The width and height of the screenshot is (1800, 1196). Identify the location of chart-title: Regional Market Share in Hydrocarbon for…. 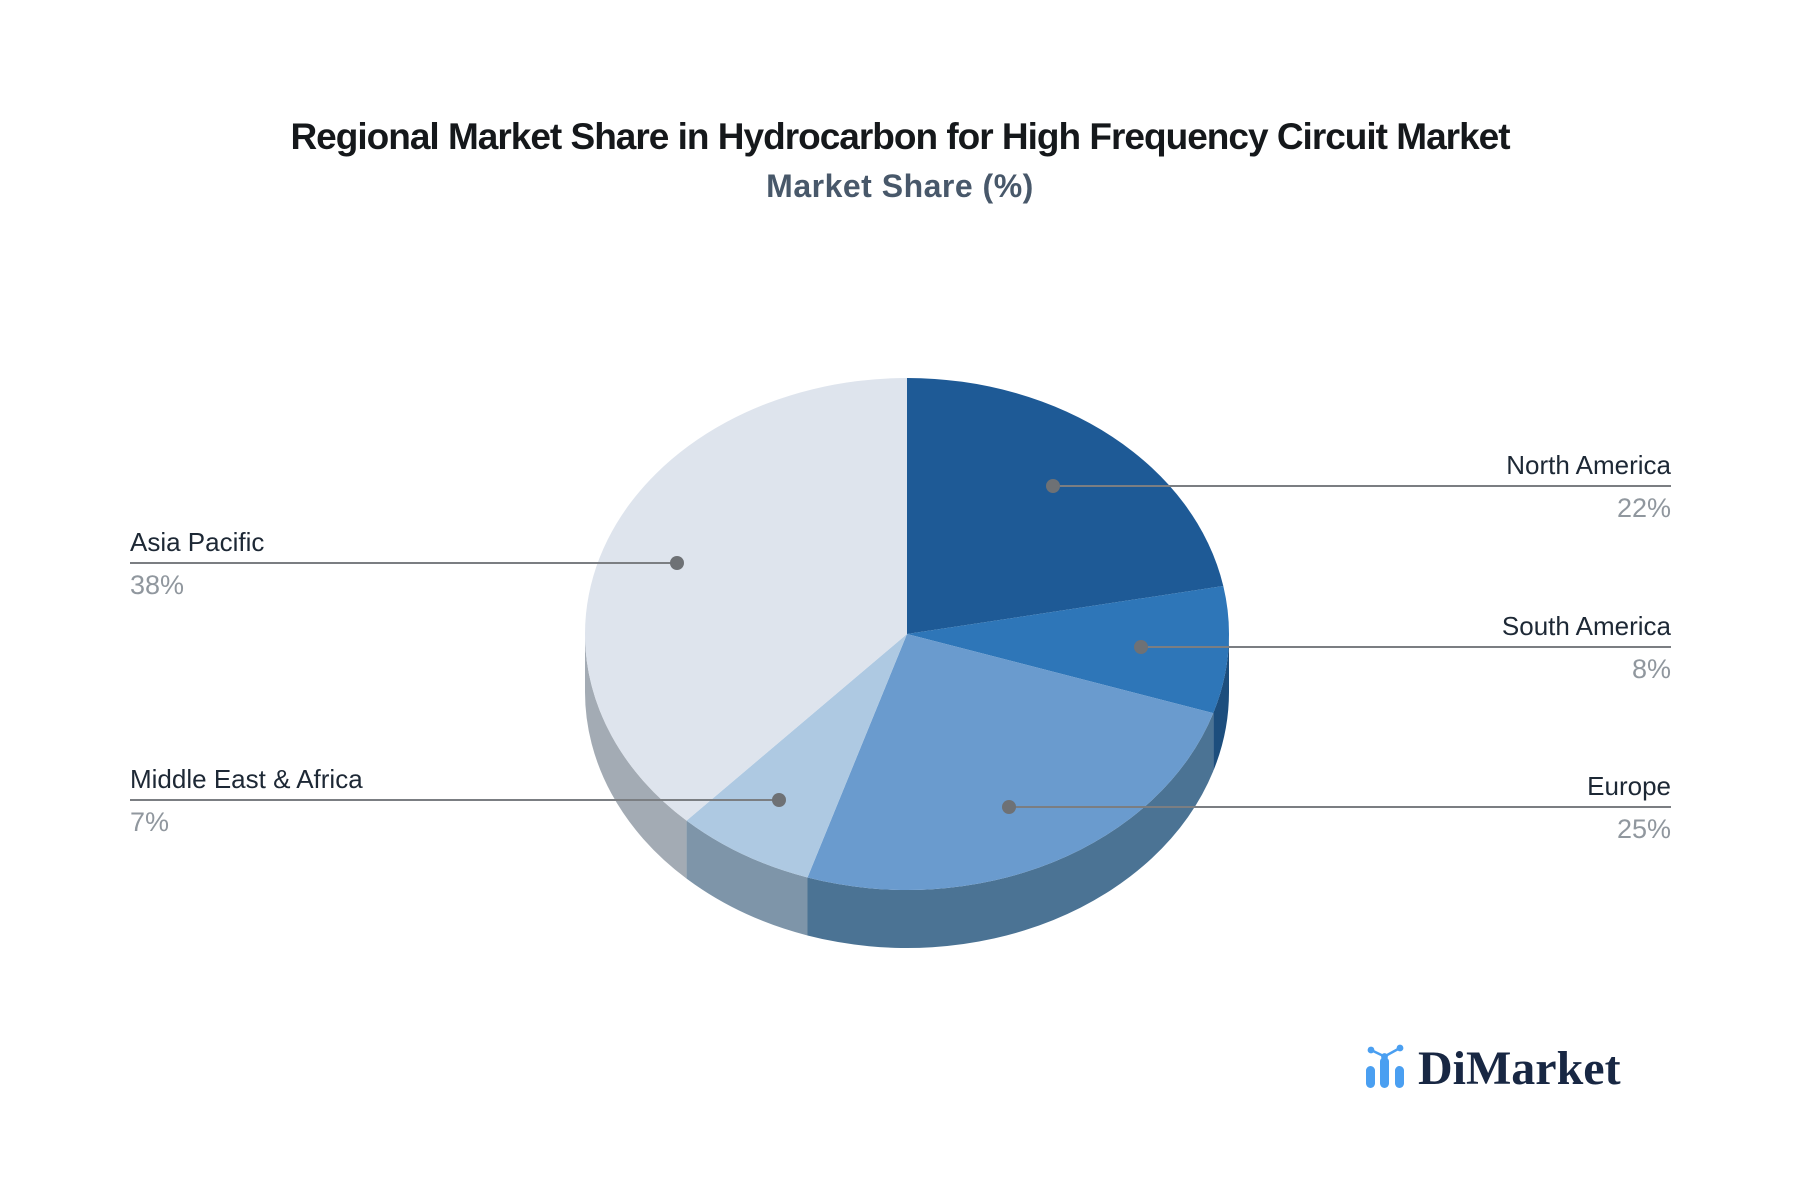
(900, 136).